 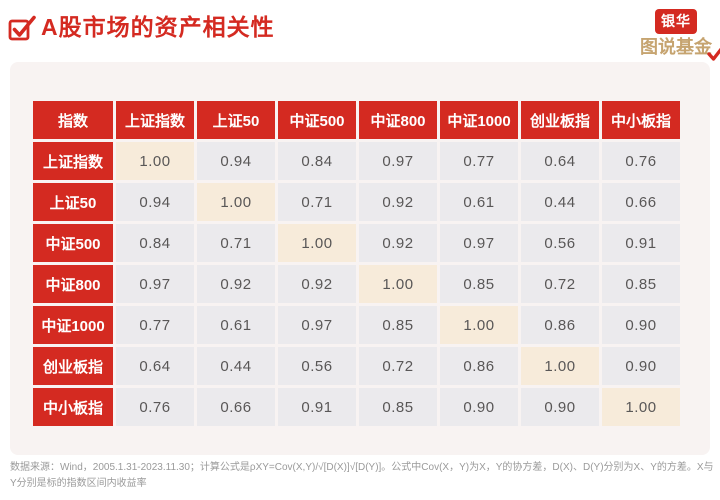 What do you see at coordinates (73, 325) in the screenshot?
I see `row-label: 中证1000` at bounding box center [73, 325].